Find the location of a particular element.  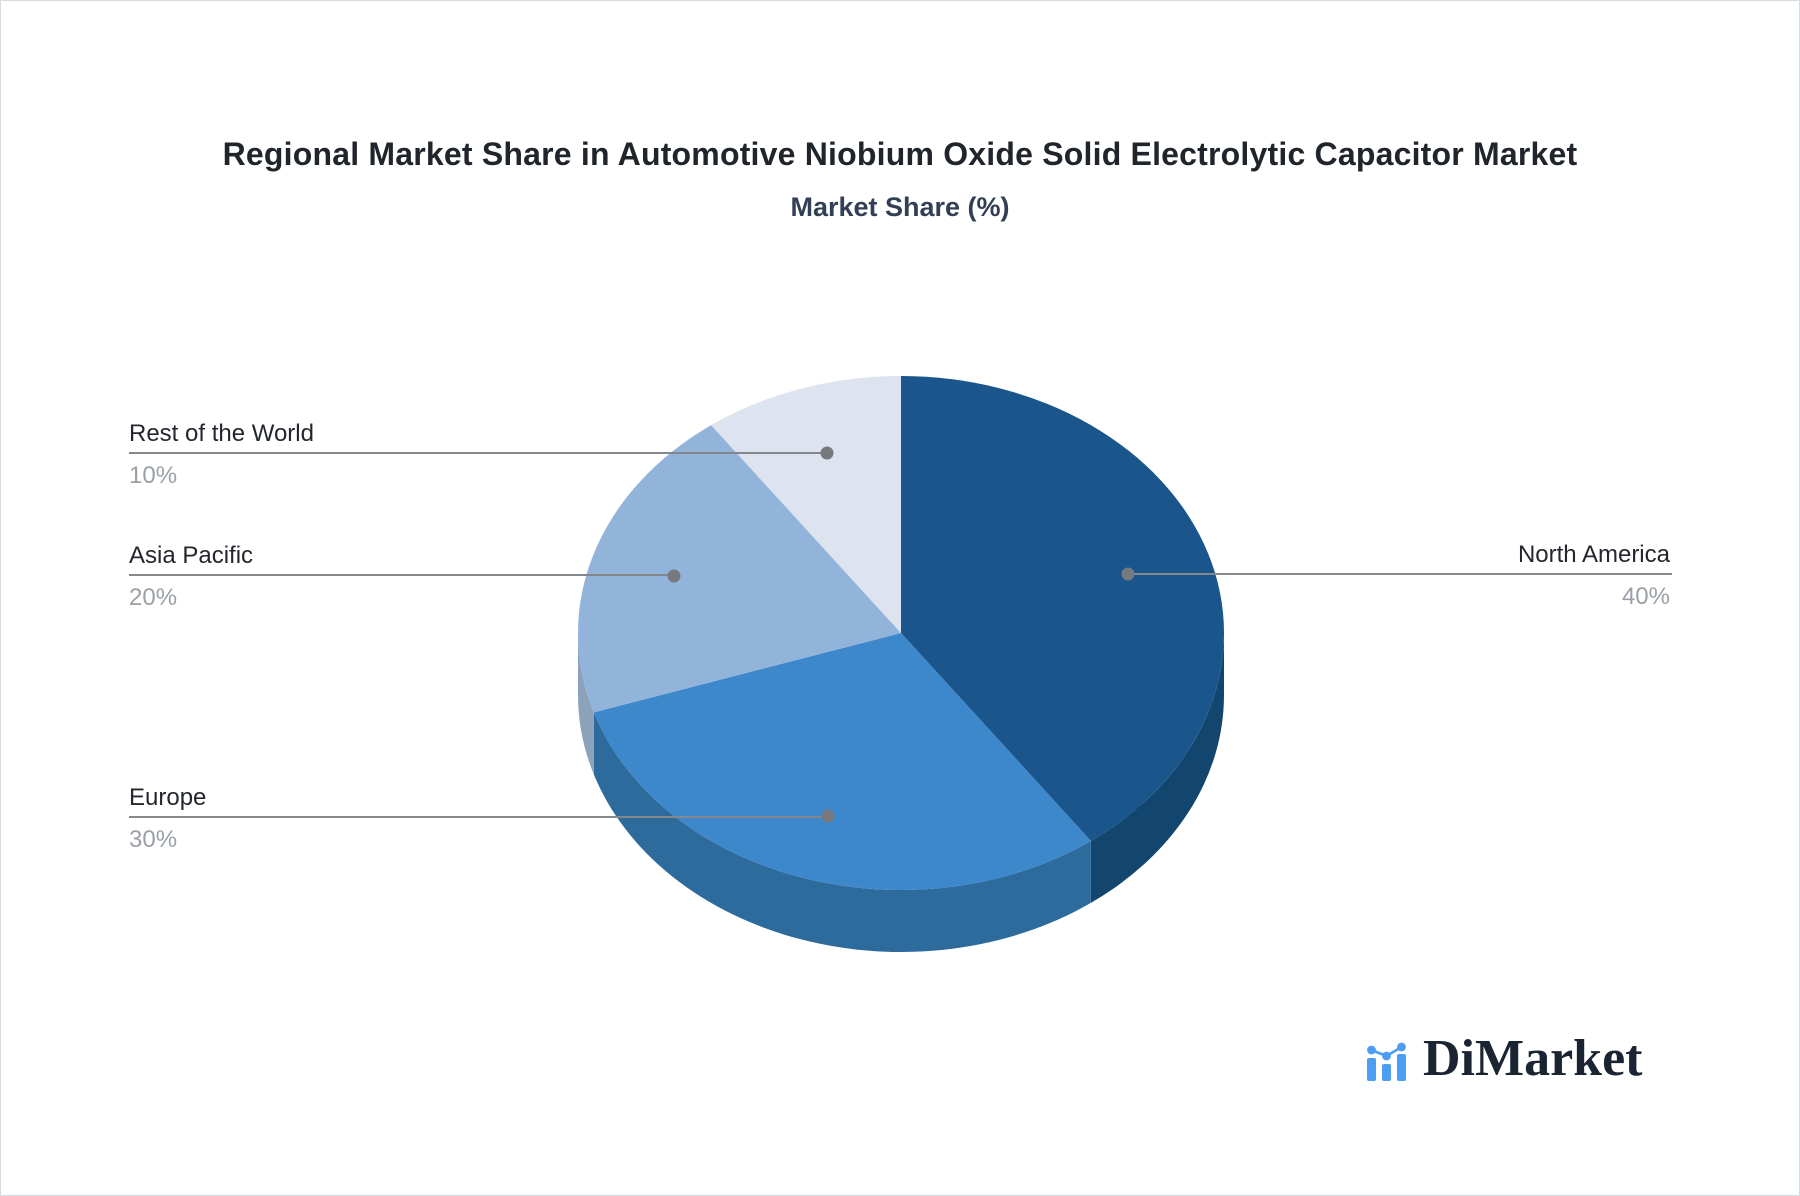

slice-value: 10% is located at coordinates (153, 475).